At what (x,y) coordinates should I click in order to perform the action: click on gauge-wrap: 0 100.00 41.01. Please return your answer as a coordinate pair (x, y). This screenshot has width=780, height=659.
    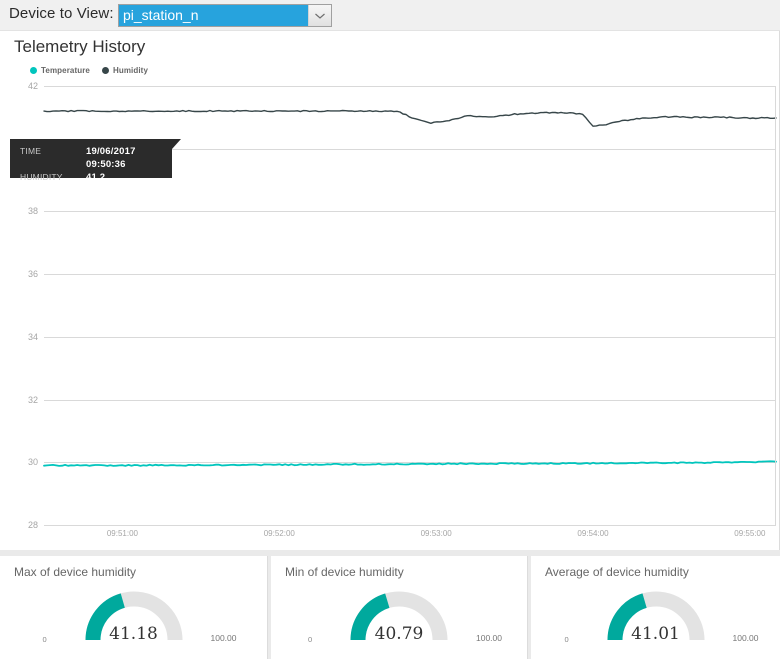
    Looking at the image, I should click on (656, 621).